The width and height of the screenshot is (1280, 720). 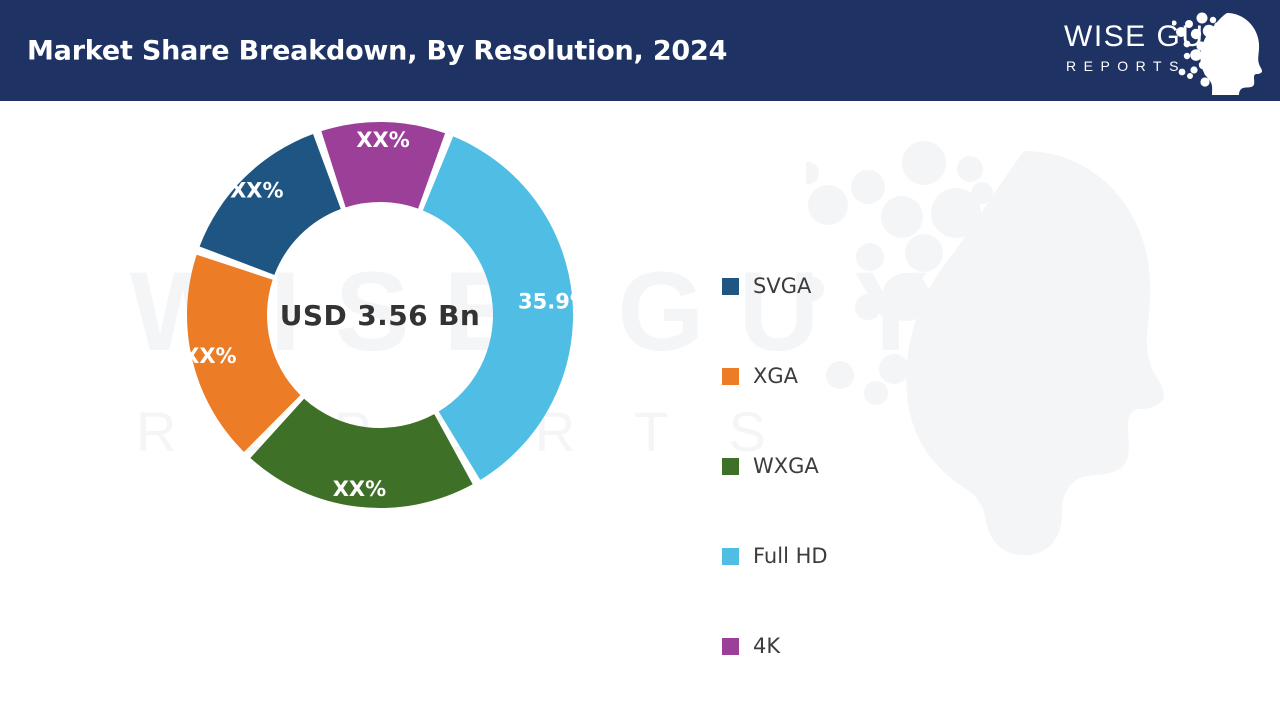 I want to click on legend-item-wxga: WXGA, so click(x=822, y=466).